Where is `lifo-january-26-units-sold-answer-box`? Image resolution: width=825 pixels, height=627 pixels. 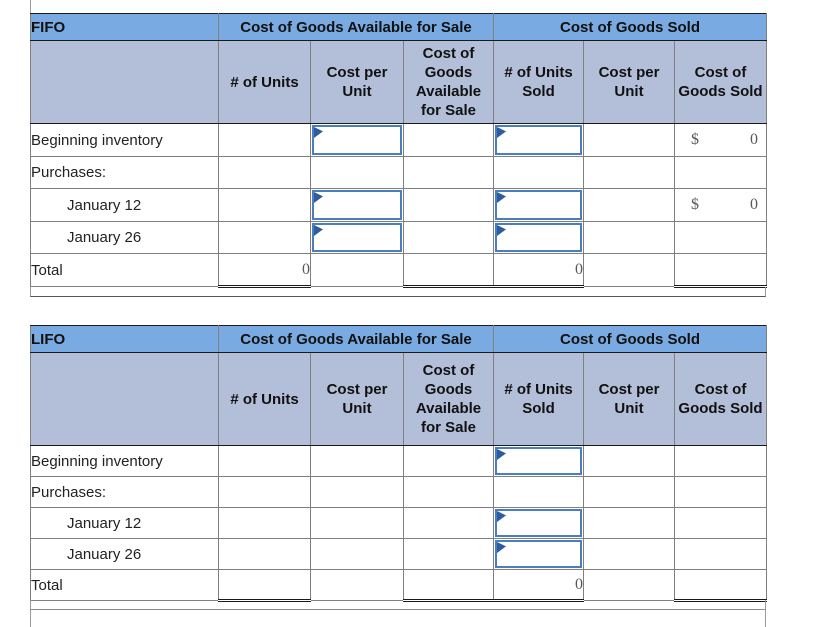
lifo-january-26-units-sold-answer-box is located at coordinates (538, 554).